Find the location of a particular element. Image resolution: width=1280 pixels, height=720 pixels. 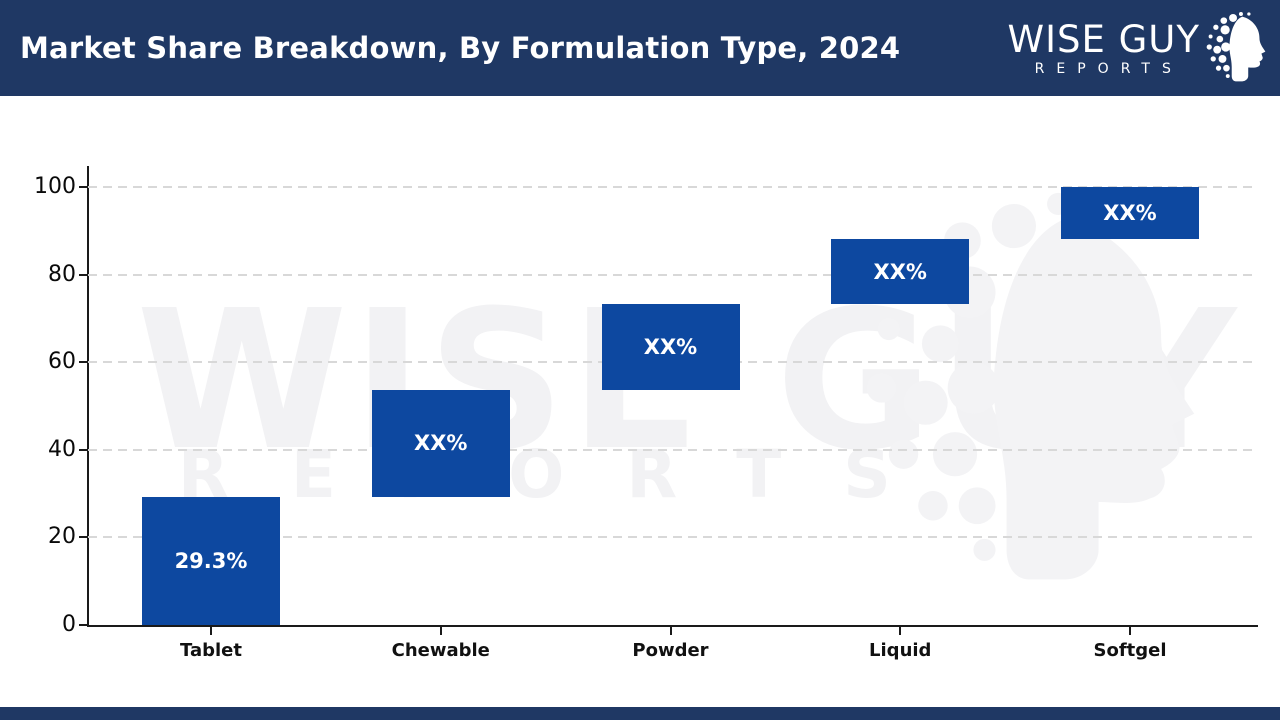

bar-powder: XX% is located at coordinates (670, 346).